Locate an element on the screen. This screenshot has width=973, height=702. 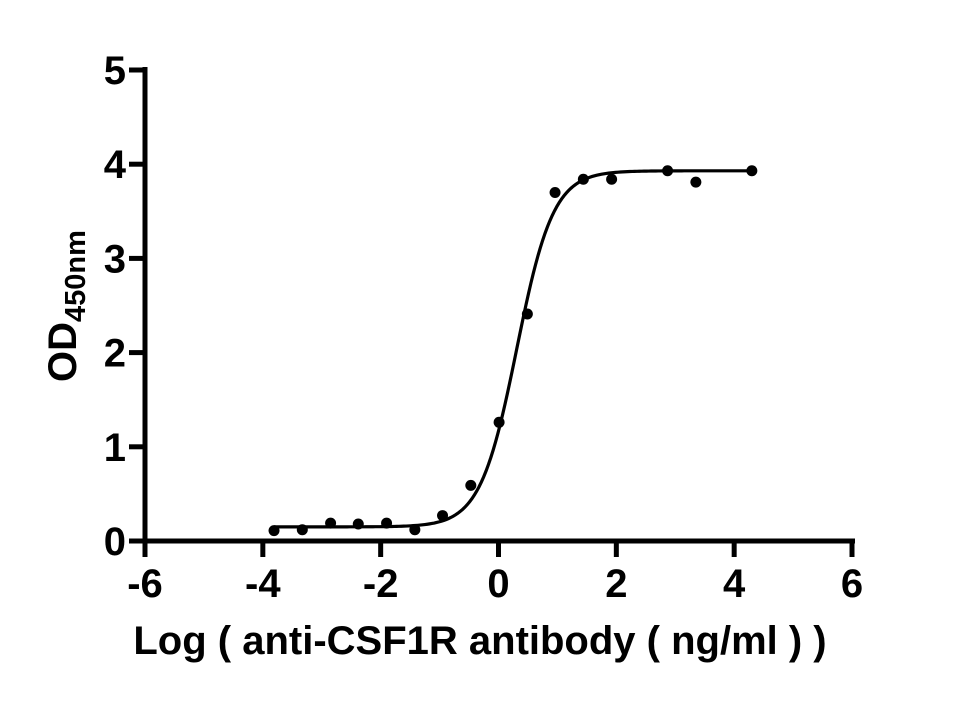
x-tick-label: -6 is located at coordinates (145, 584).